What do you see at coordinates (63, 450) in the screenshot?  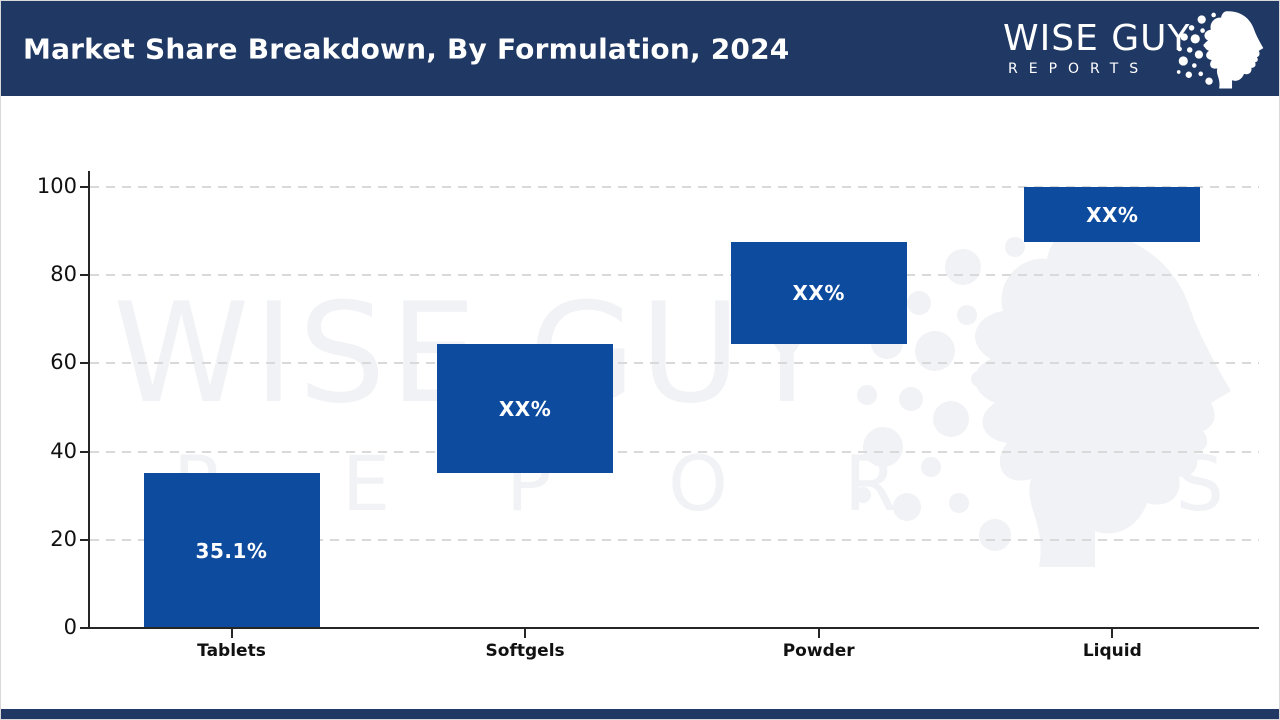 I see `y-tick-label-40: 40` at bounding box center [63, 450].